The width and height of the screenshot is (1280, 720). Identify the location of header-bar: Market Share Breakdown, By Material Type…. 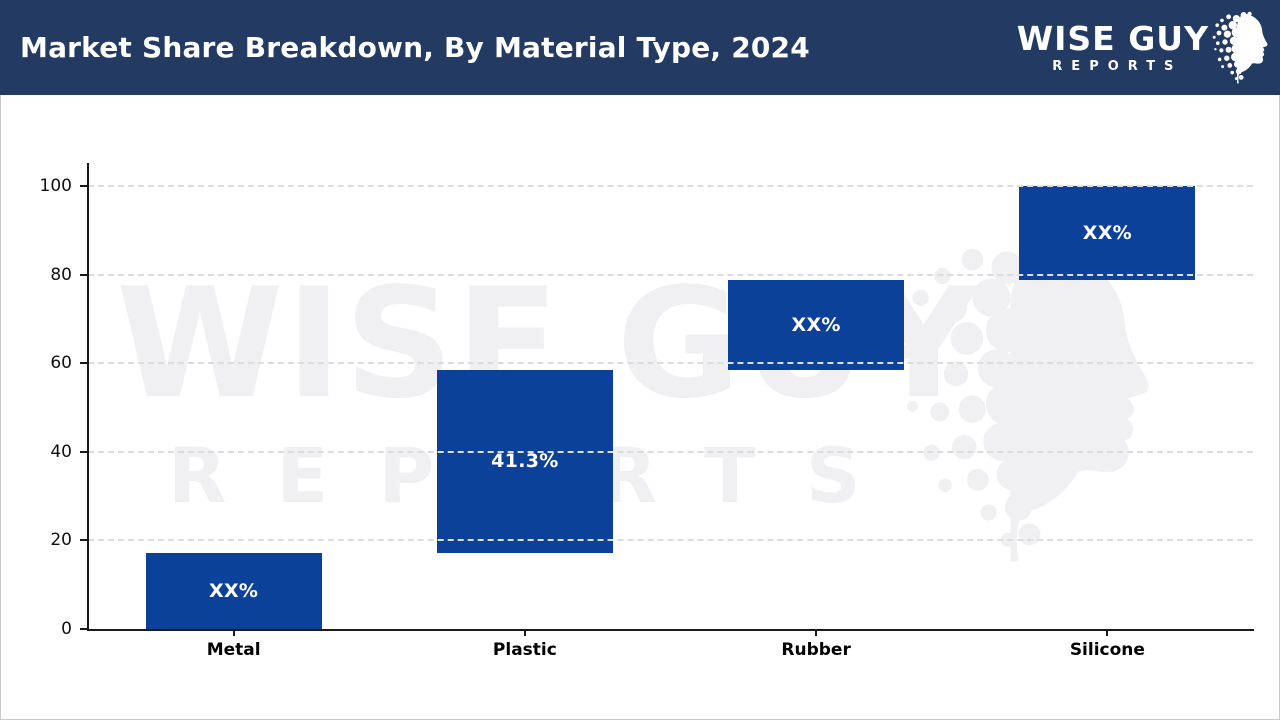
(640, 47).